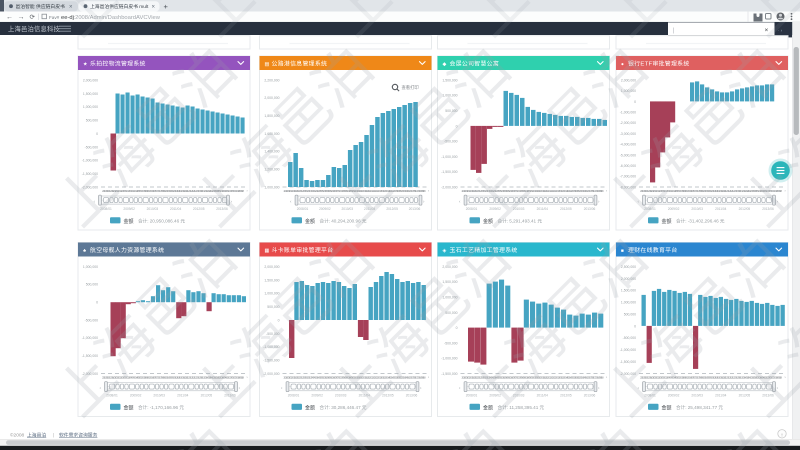  Describe the element at coordinates (628, 145) in the screenshot. I see `svg-text: -4,000,000` at that location.